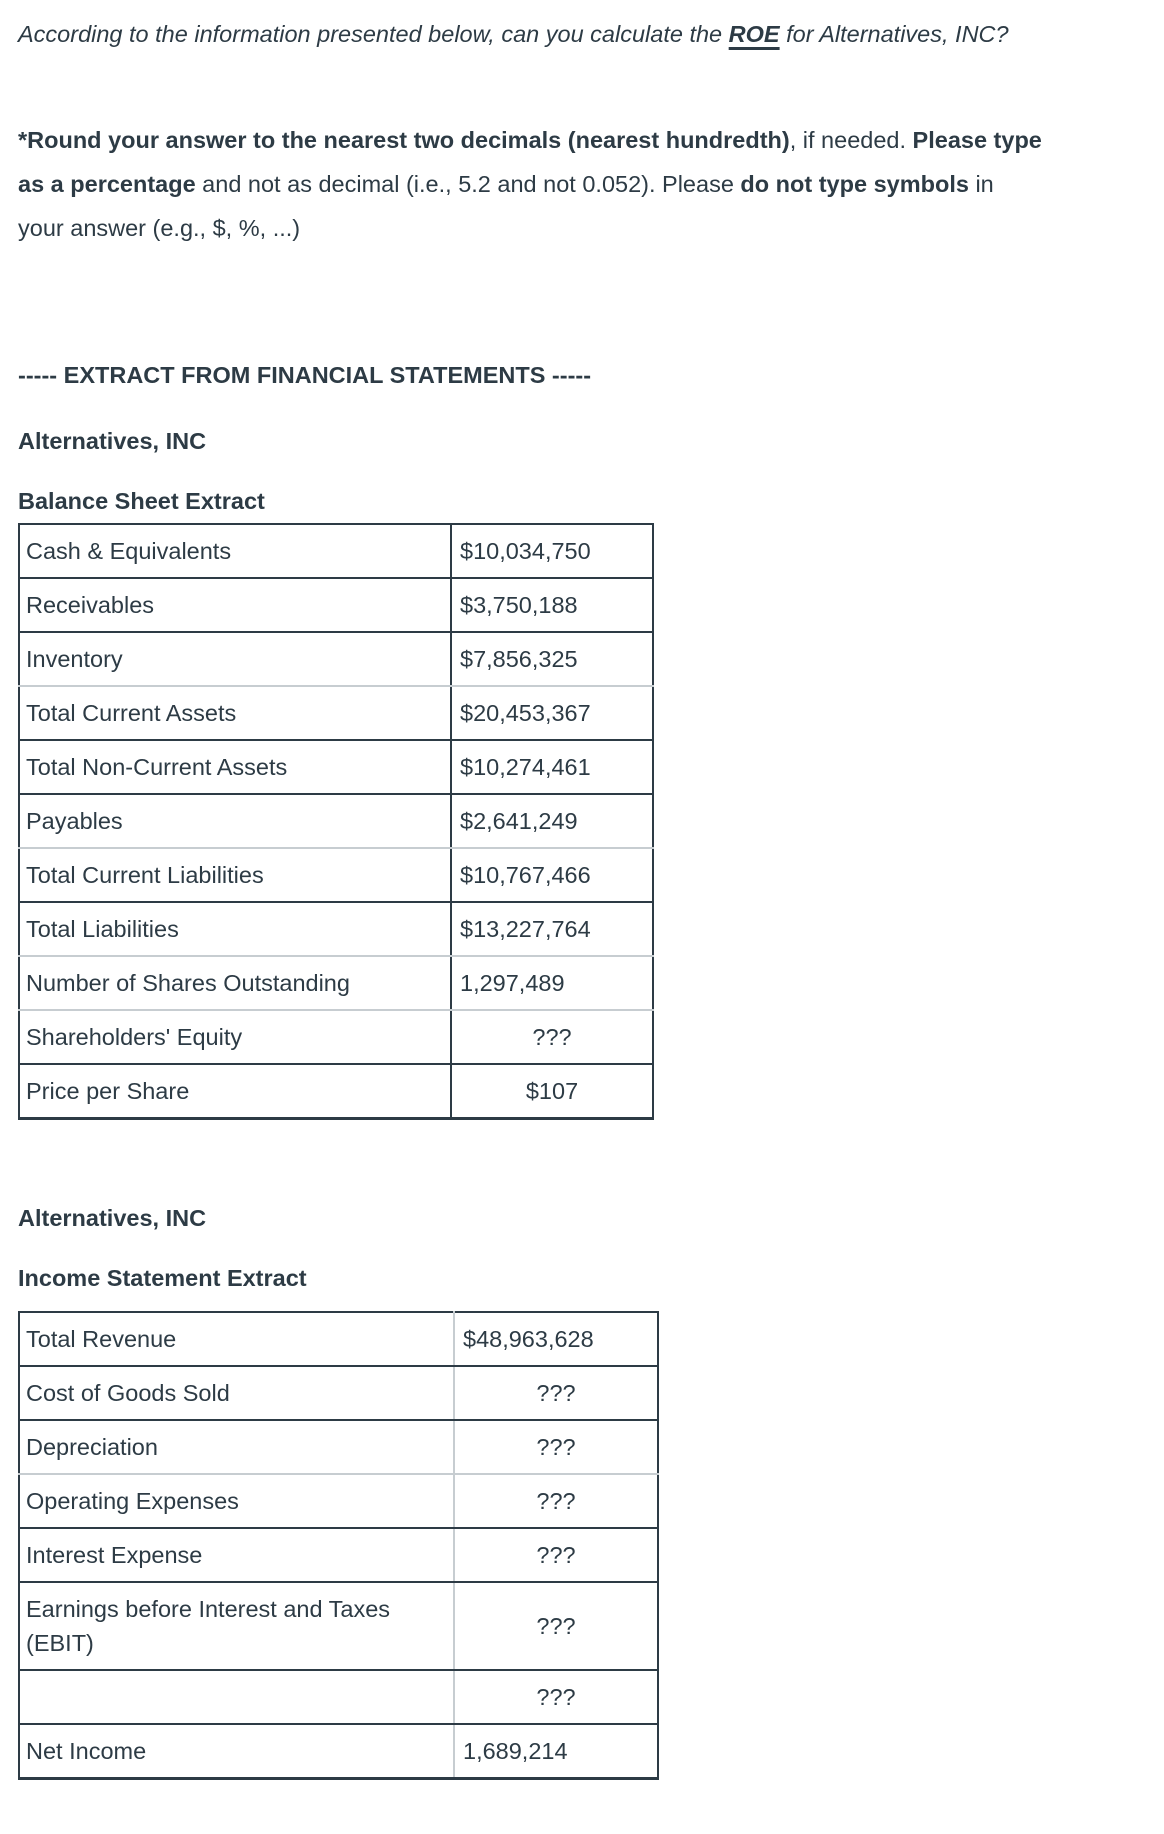  Describe the element at coordinates (552, 551) in the screenshot. I see `row-value-cell: $10,034,750` at that location.